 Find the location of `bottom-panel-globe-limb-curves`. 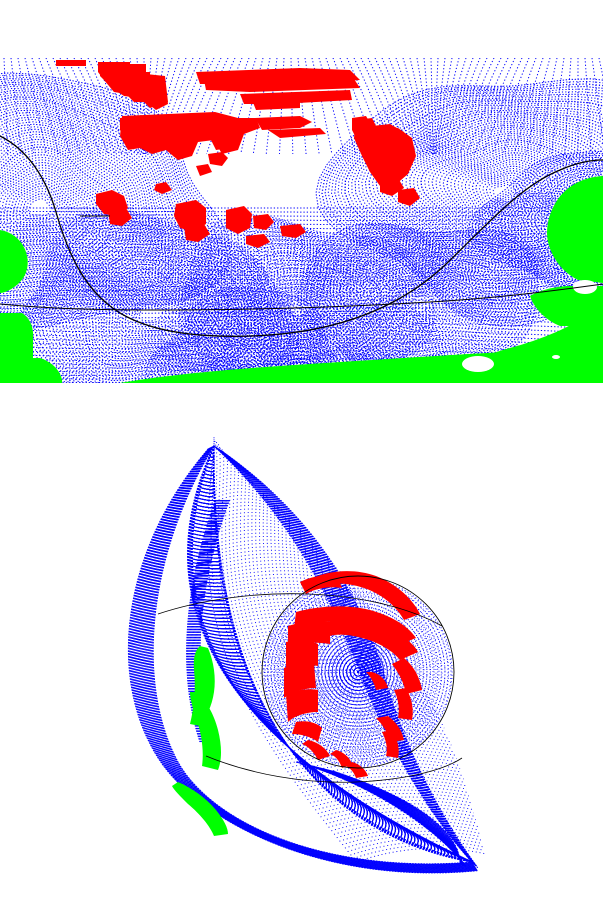

bottom-panel-globe-limb-curves is located at coordinates (310, 679).